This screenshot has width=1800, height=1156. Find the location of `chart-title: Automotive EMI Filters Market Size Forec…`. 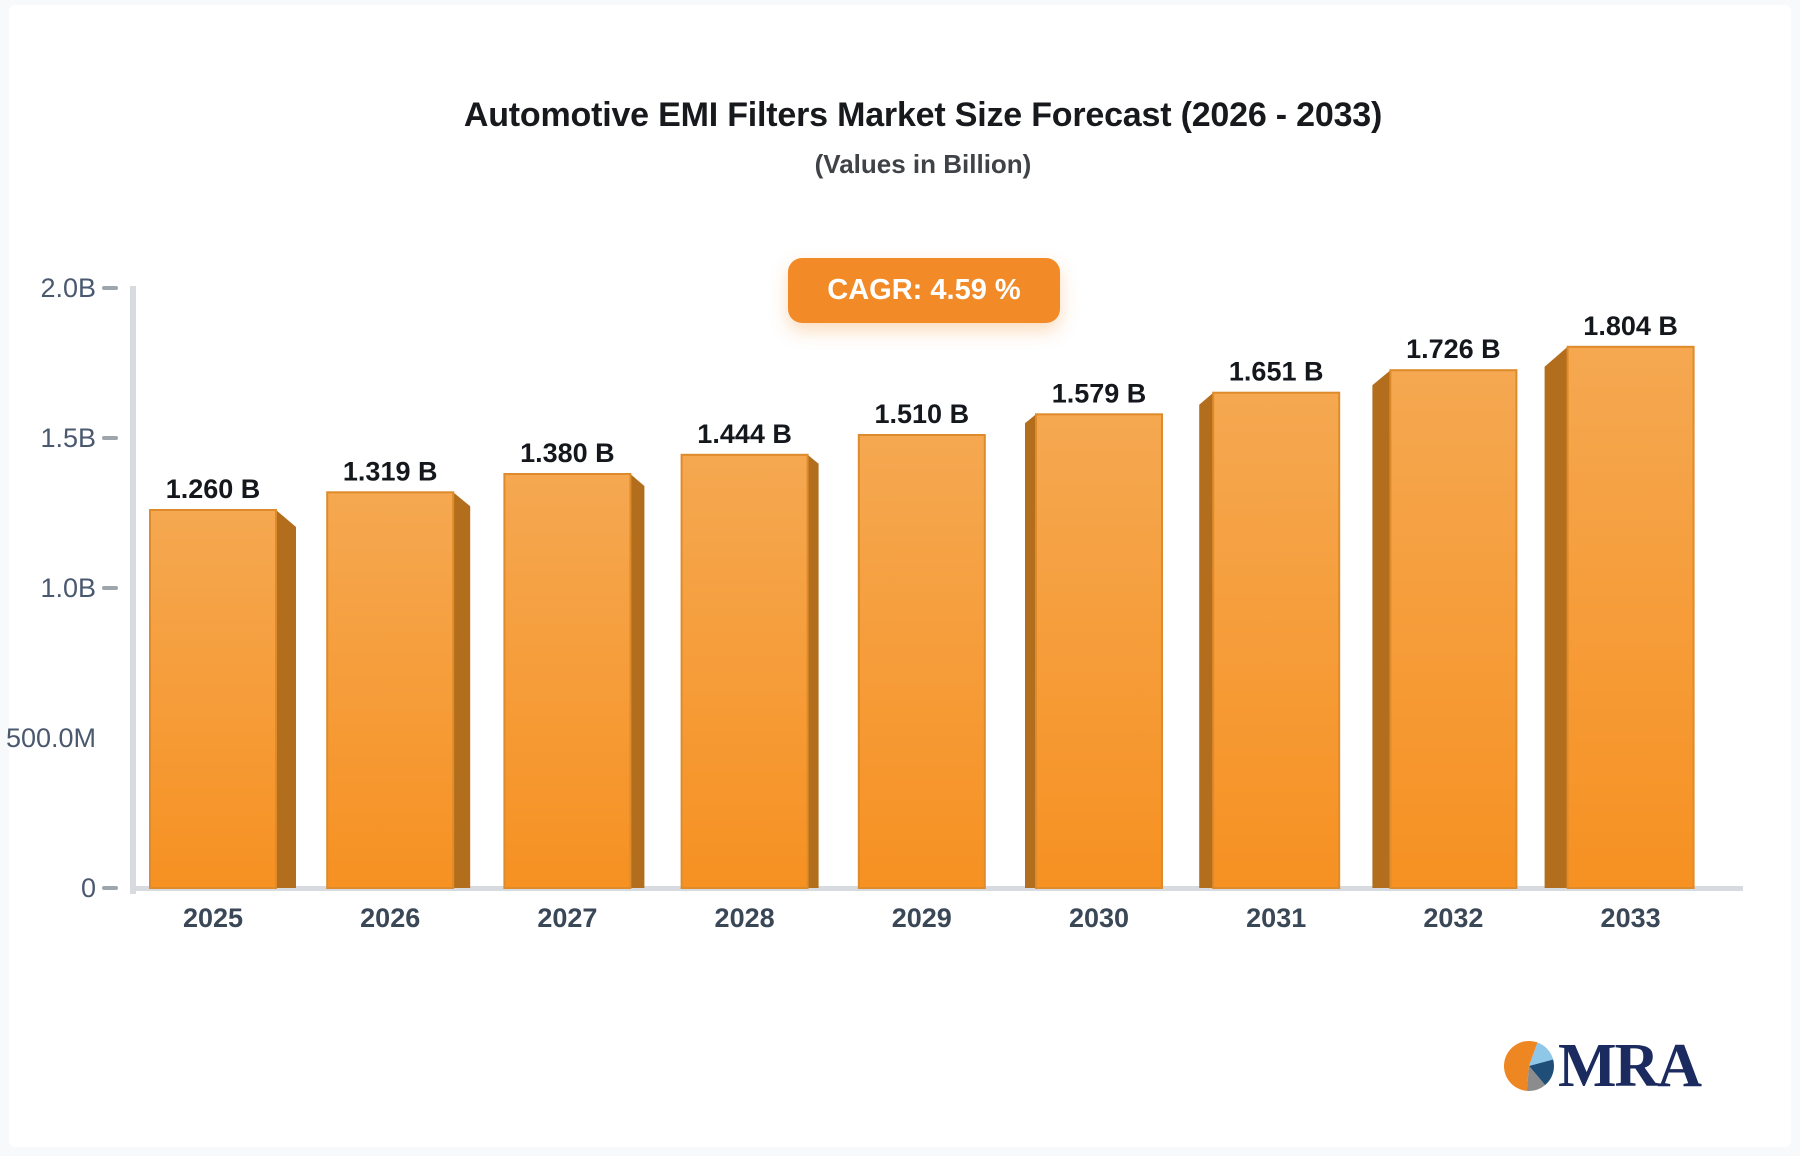

chart-title: Automotive EMI Filters Market Size Forec… is located at coordinates (923, 115).